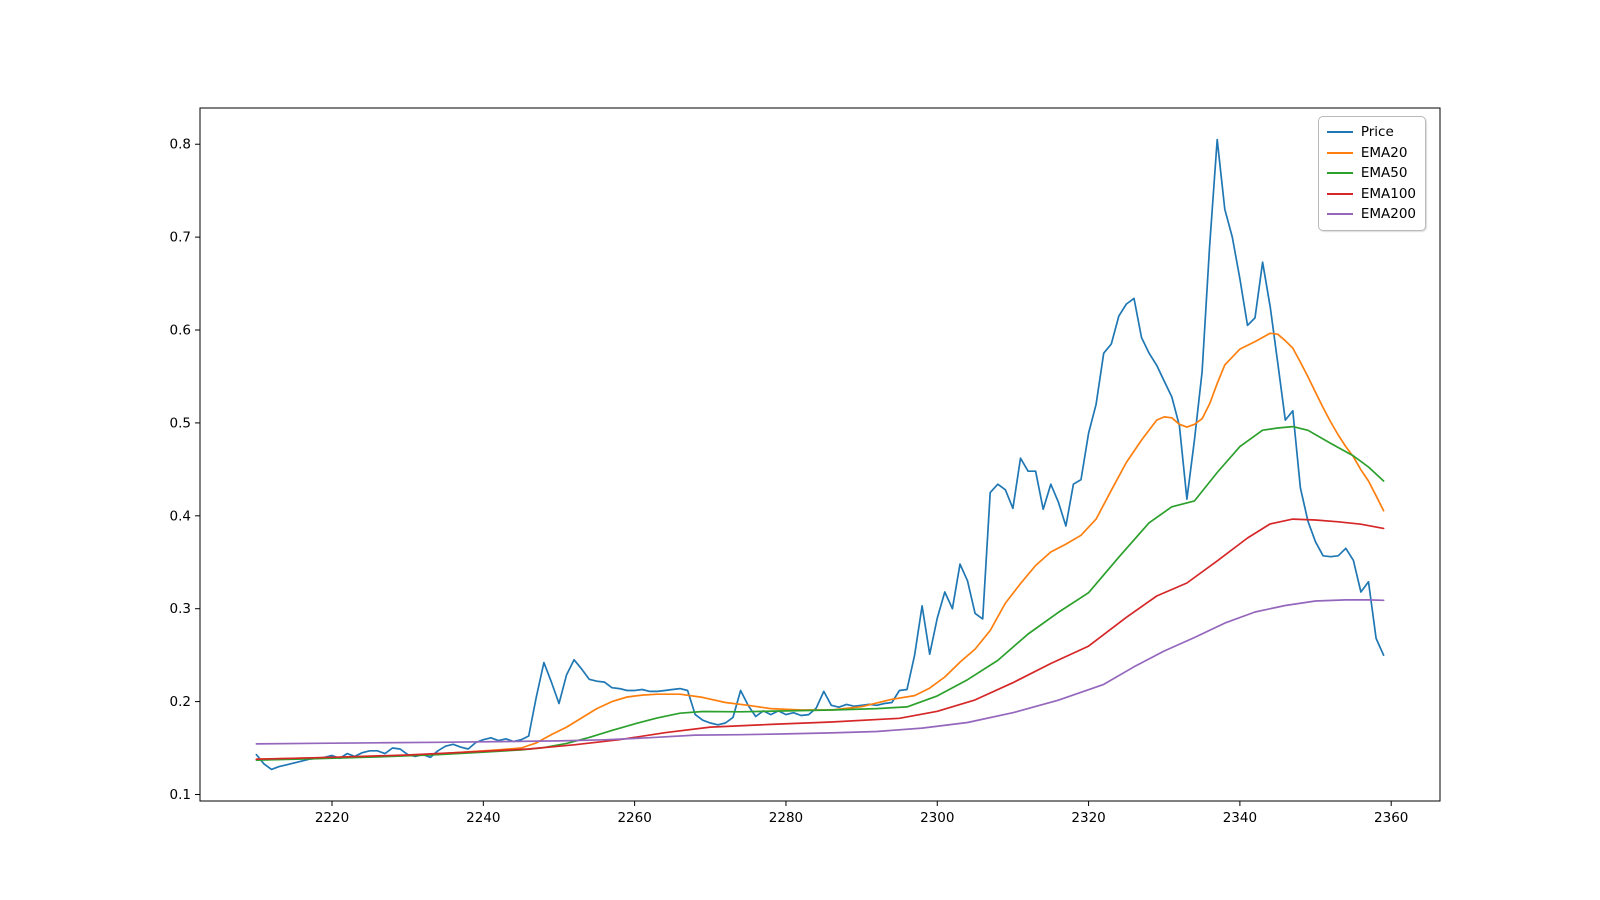  What do you see at coordinates (1377, 132) in the screenshot?
I see `legend-label: Price` at bounding box center [1377, 132].